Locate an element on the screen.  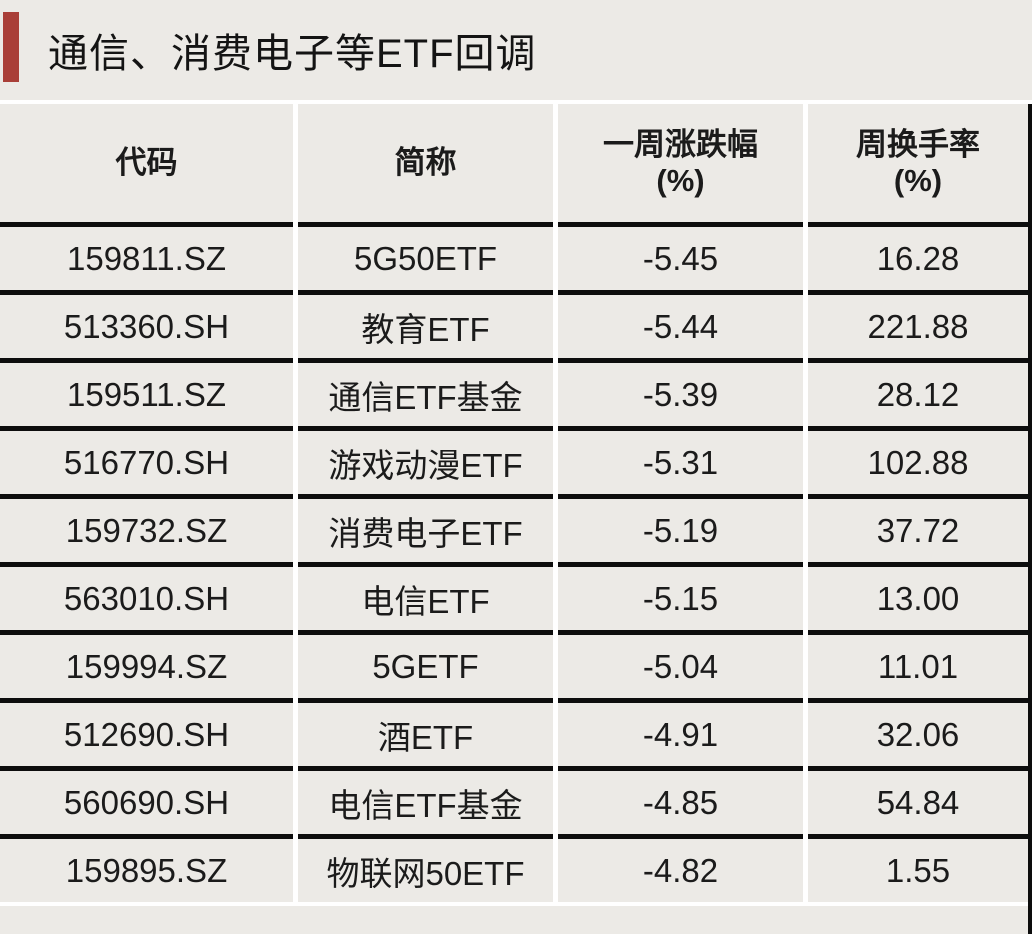
table-cell-r9-c0: 159895.SZ is located at coordinates (146, 868).